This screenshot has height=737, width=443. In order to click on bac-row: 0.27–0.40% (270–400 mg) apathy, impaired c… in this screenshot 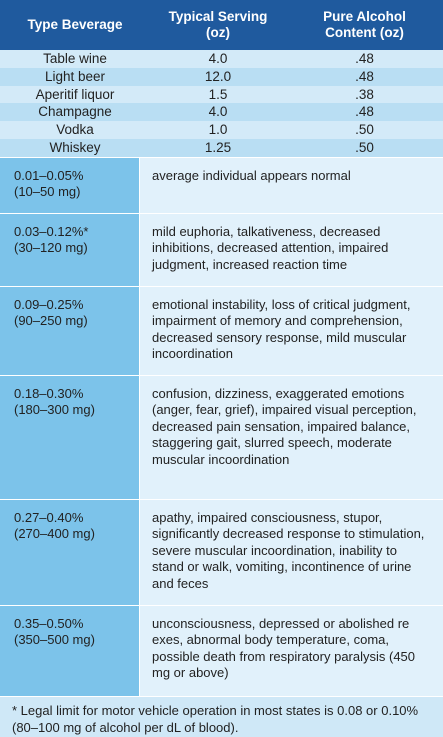, I will do `click(221, 551)`.